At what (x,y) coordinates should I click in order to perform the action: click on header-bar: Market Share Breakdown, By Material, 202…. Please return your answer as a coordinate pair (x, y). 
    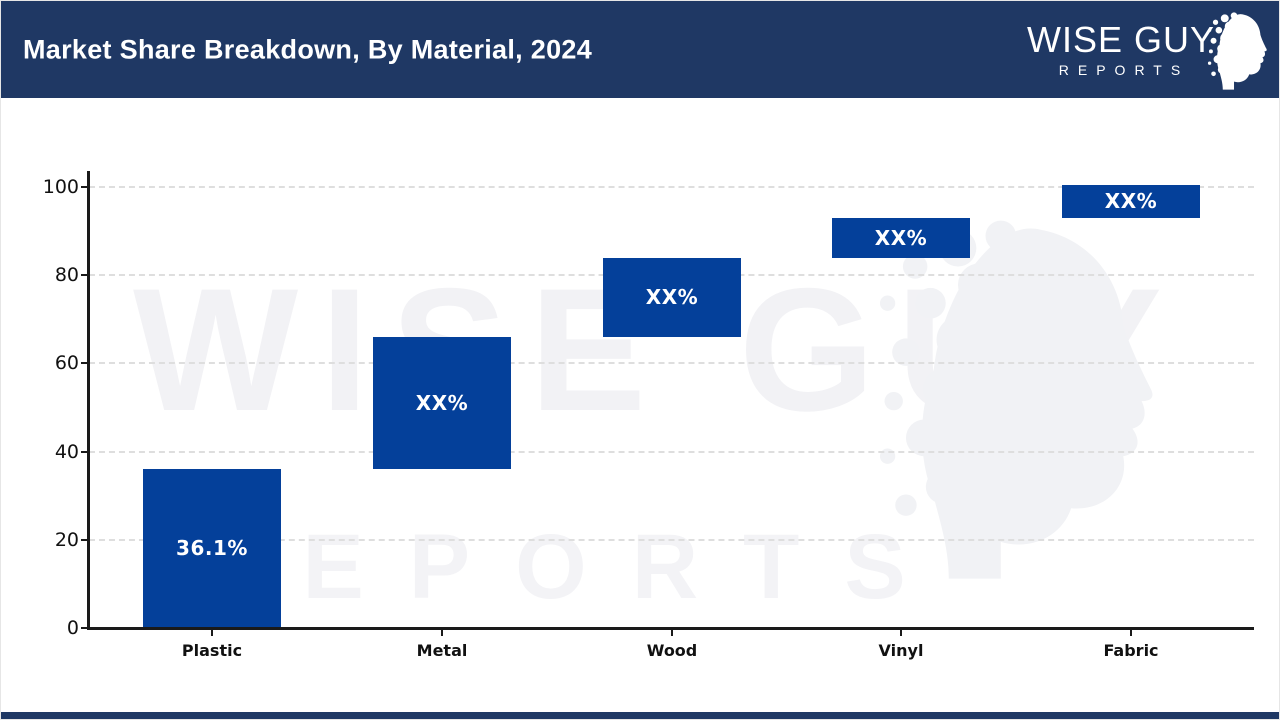
    Looking at the image, I should click on (640, 49).